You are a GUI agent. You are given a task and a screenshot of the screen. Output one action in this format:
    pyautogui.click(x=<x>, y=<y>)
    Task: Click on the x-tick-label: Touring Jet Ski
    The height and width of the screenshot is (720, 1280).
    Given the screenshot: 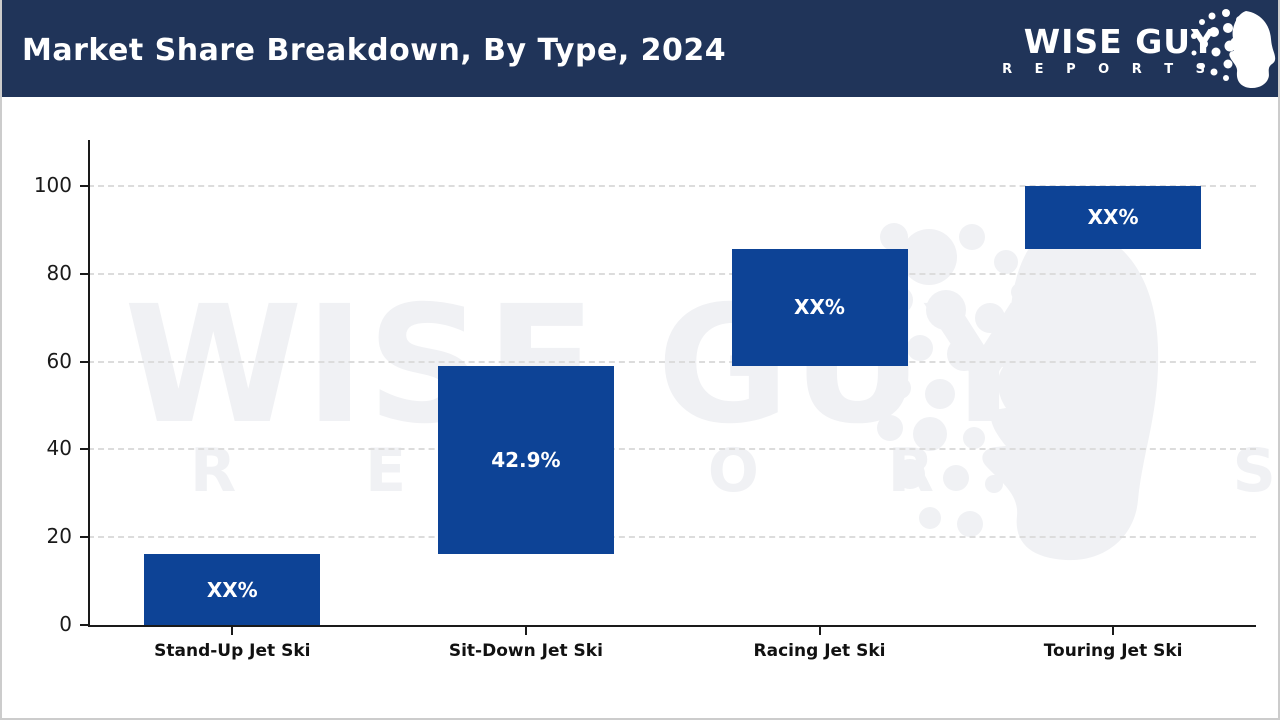 What is the action you would take?
    pyautogui.click(x=1113, y=651)
    